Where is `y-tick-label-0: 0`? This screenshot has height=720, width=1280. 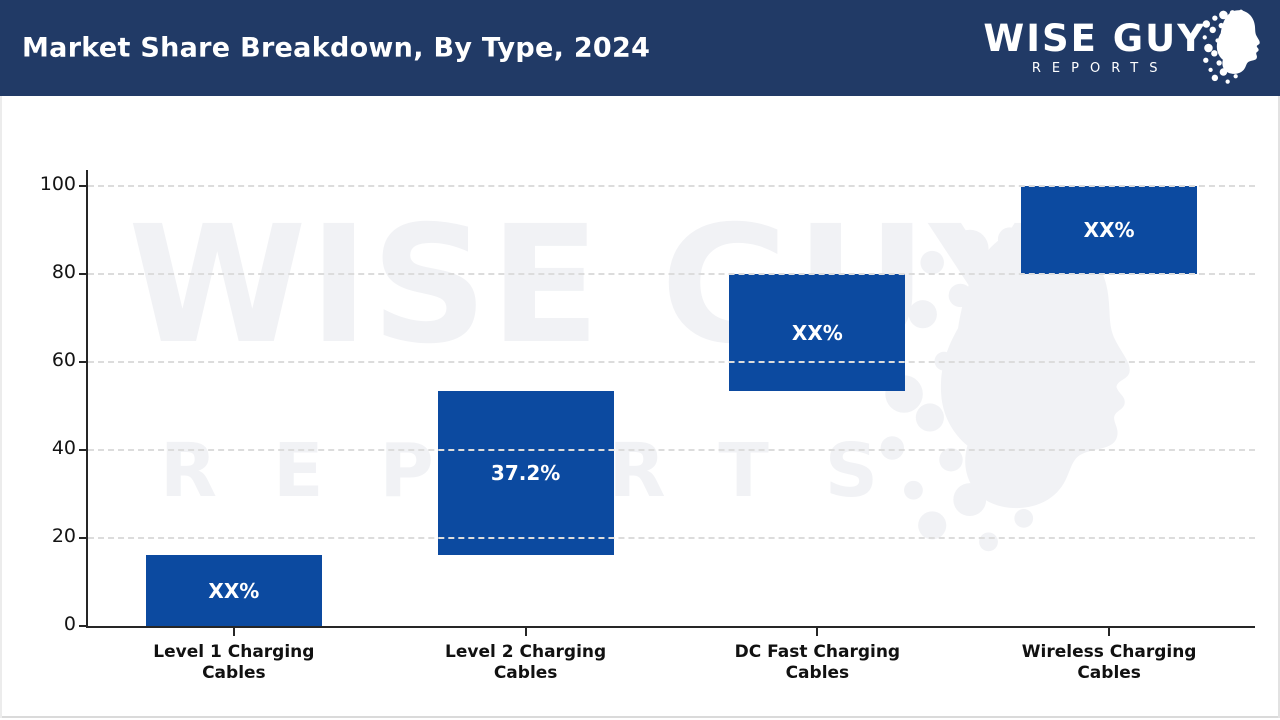 y-tick-label-0: 0 is located at coordinates (69, 624).